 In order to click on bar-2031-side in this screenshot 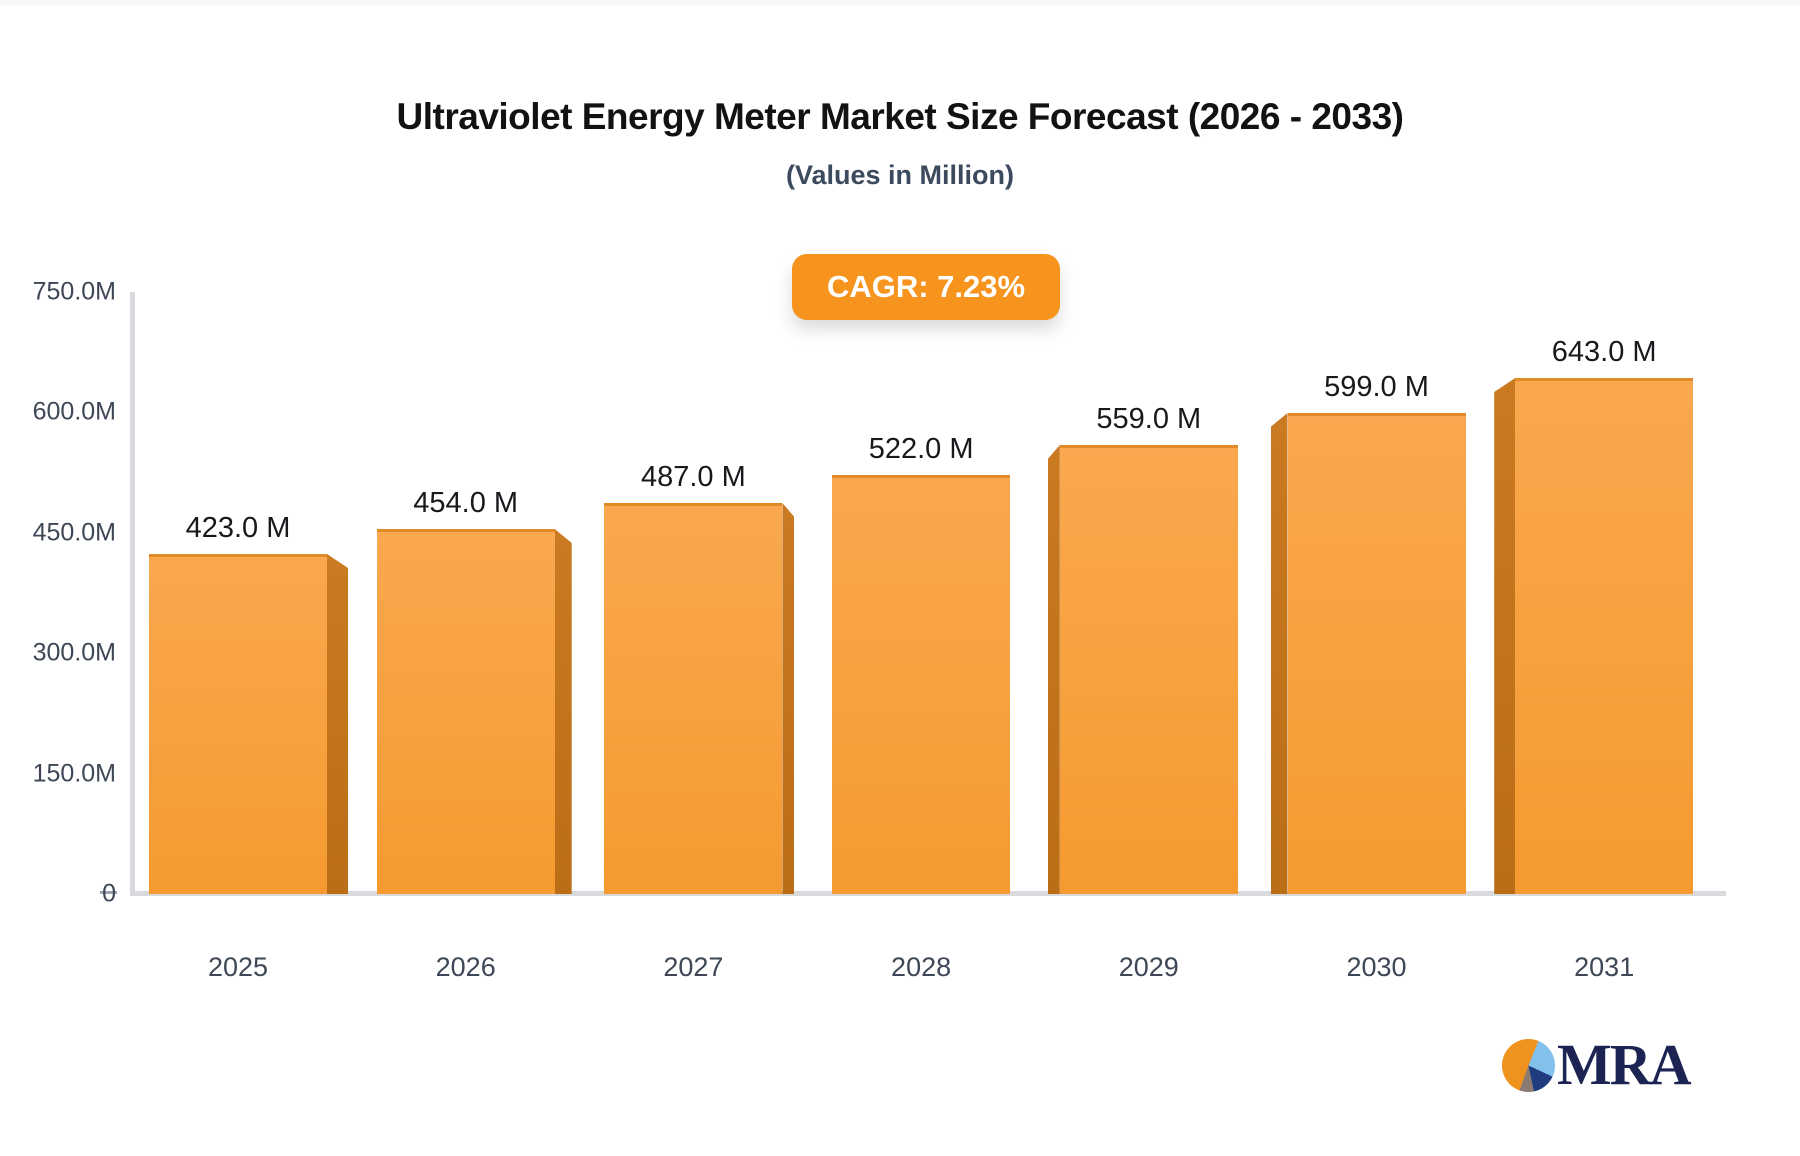, I will do `click(1505, 636)`.